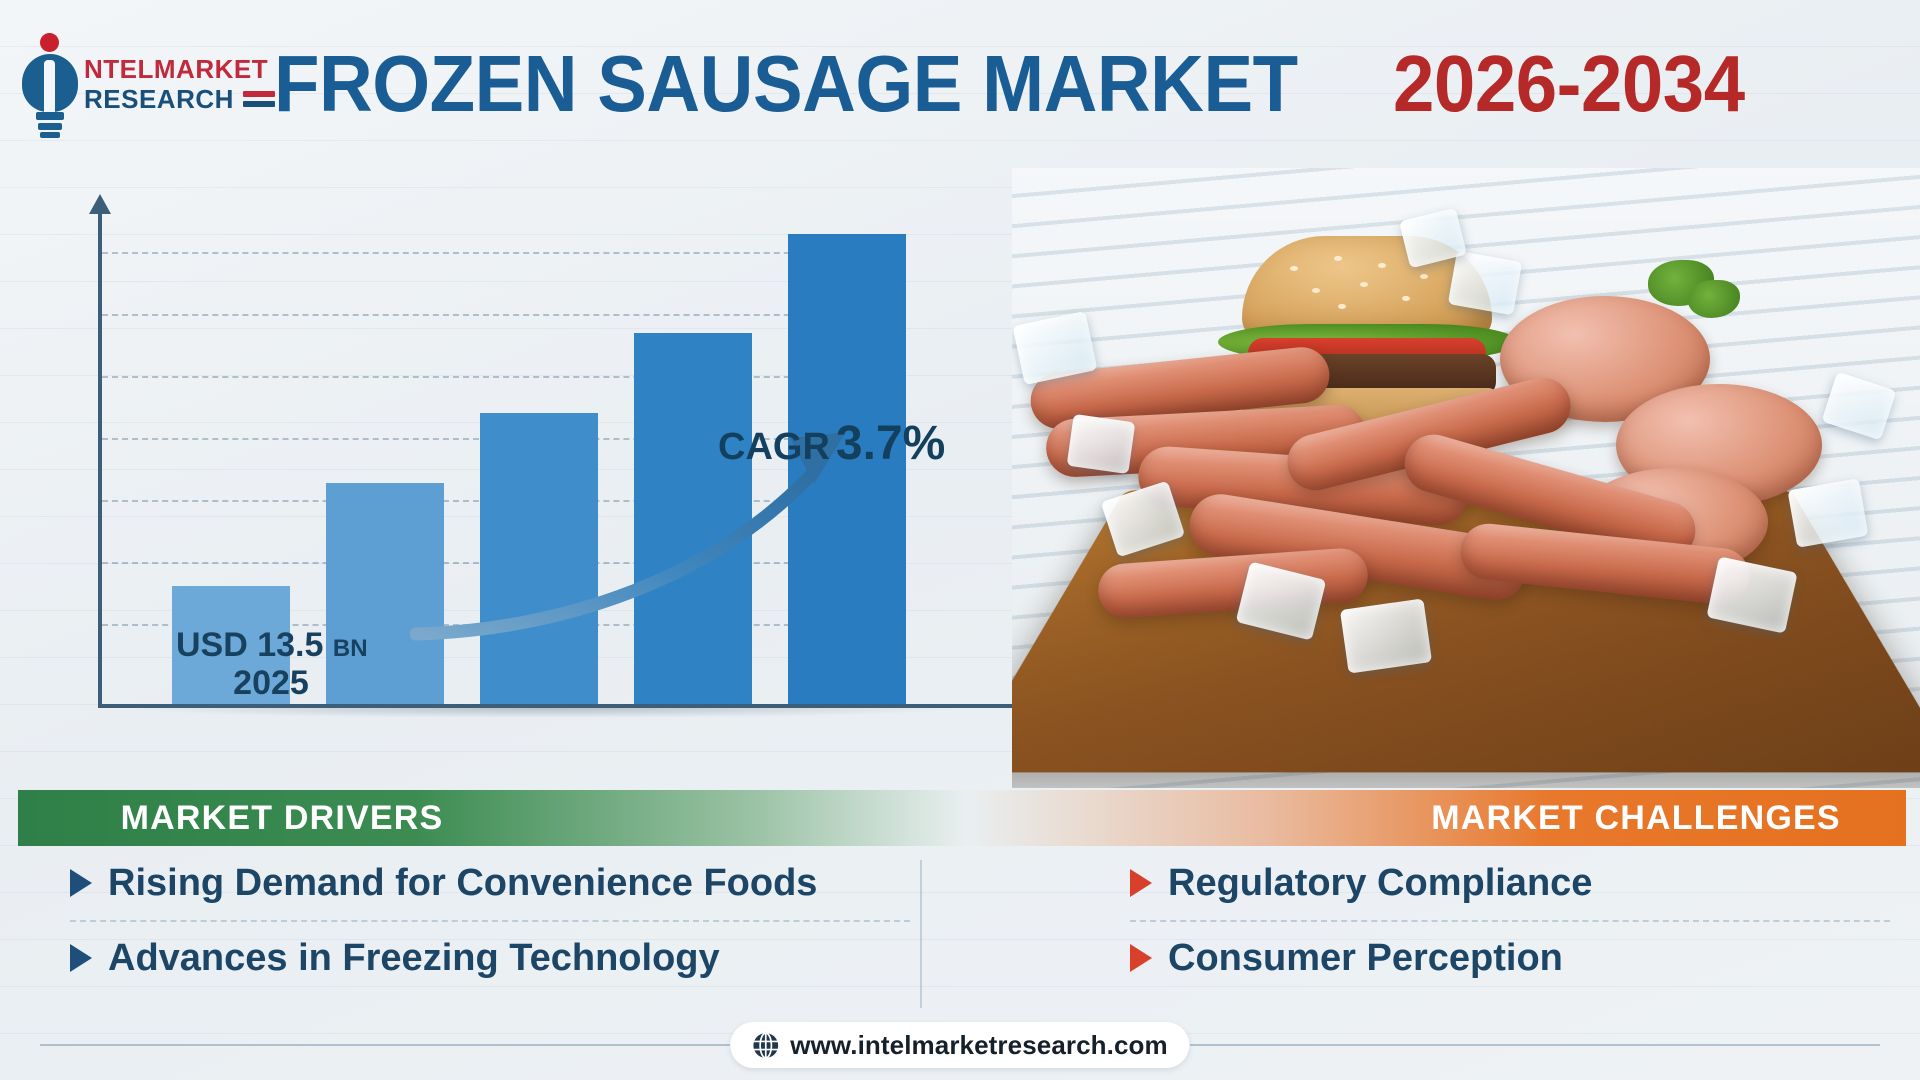  I want to click on website-url-text: www.intelmarketresearch.com, so click(979, 1044).